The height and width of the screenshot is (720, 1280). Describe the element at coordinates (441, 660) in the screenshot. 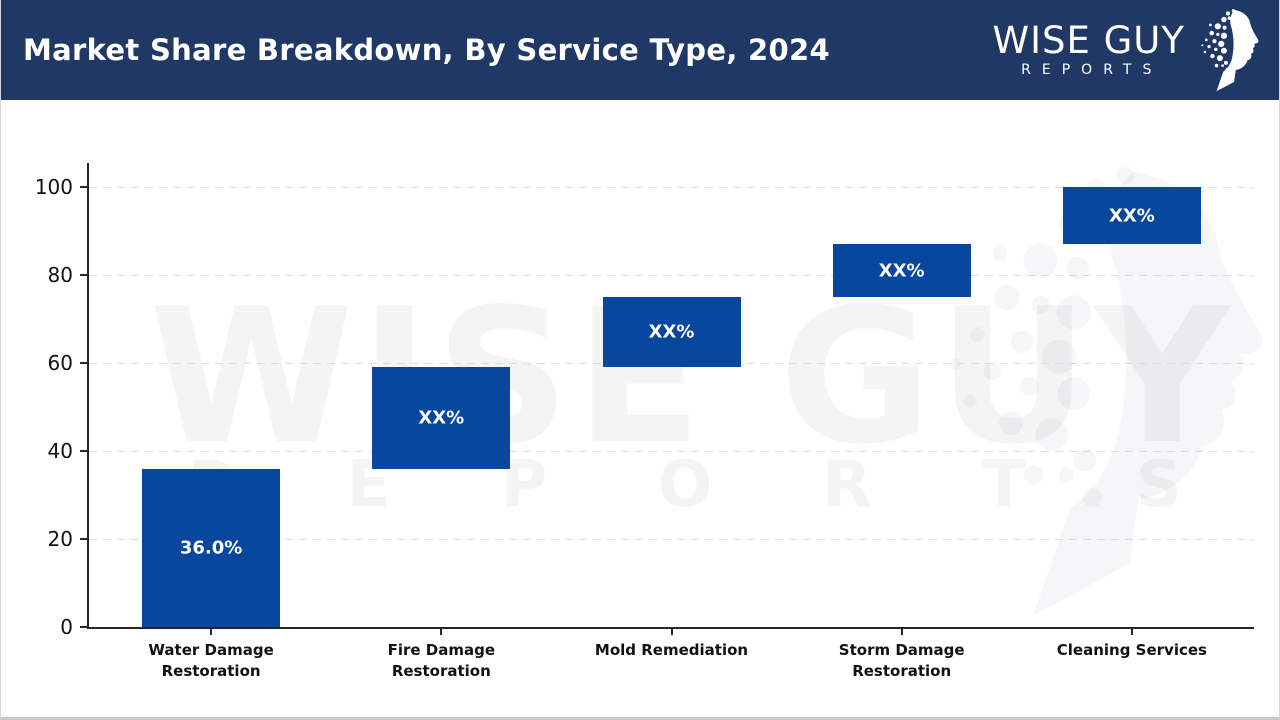

I see `x-category-label: Fire Damage Restoration` at that location.